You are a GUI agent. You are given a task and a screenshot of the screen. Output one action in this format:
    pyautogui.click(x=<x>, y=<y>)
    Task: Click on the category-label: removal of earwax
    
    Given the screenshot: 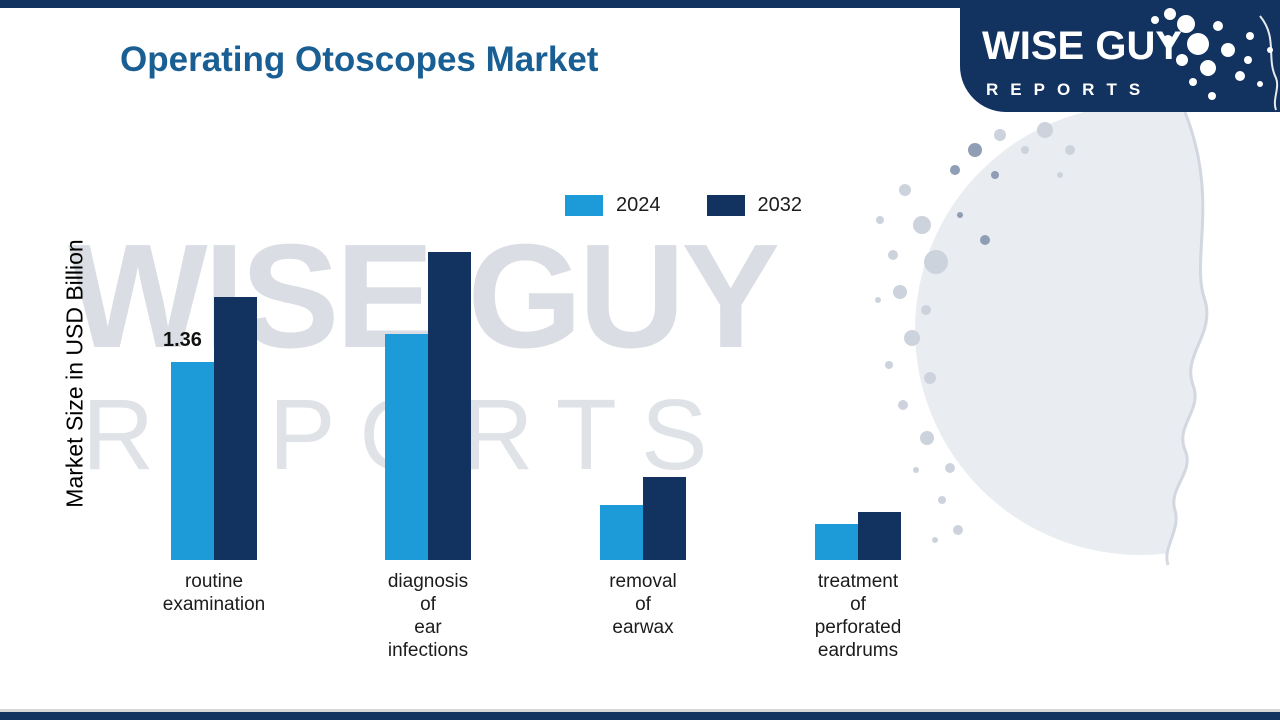 What is the action you would take?
    pyautogui.click(x=643, y=604)
    